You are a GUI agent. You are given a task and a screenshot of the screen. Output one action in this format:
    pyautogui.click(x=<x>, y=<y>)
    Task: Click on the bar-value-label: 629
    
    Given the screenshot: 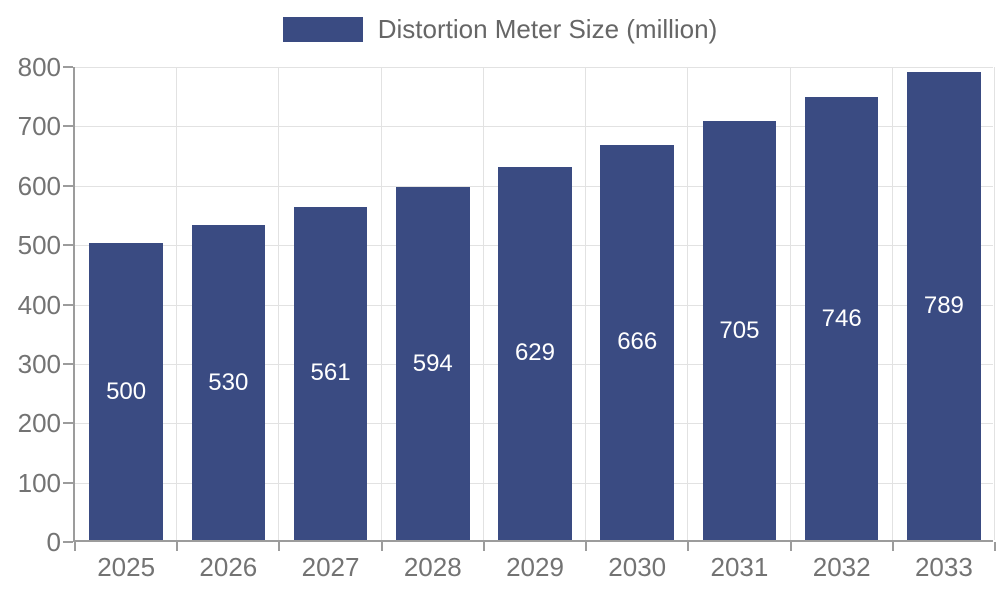 What is the action you would take?
    pyautogui.click(x=534, y=353)
    